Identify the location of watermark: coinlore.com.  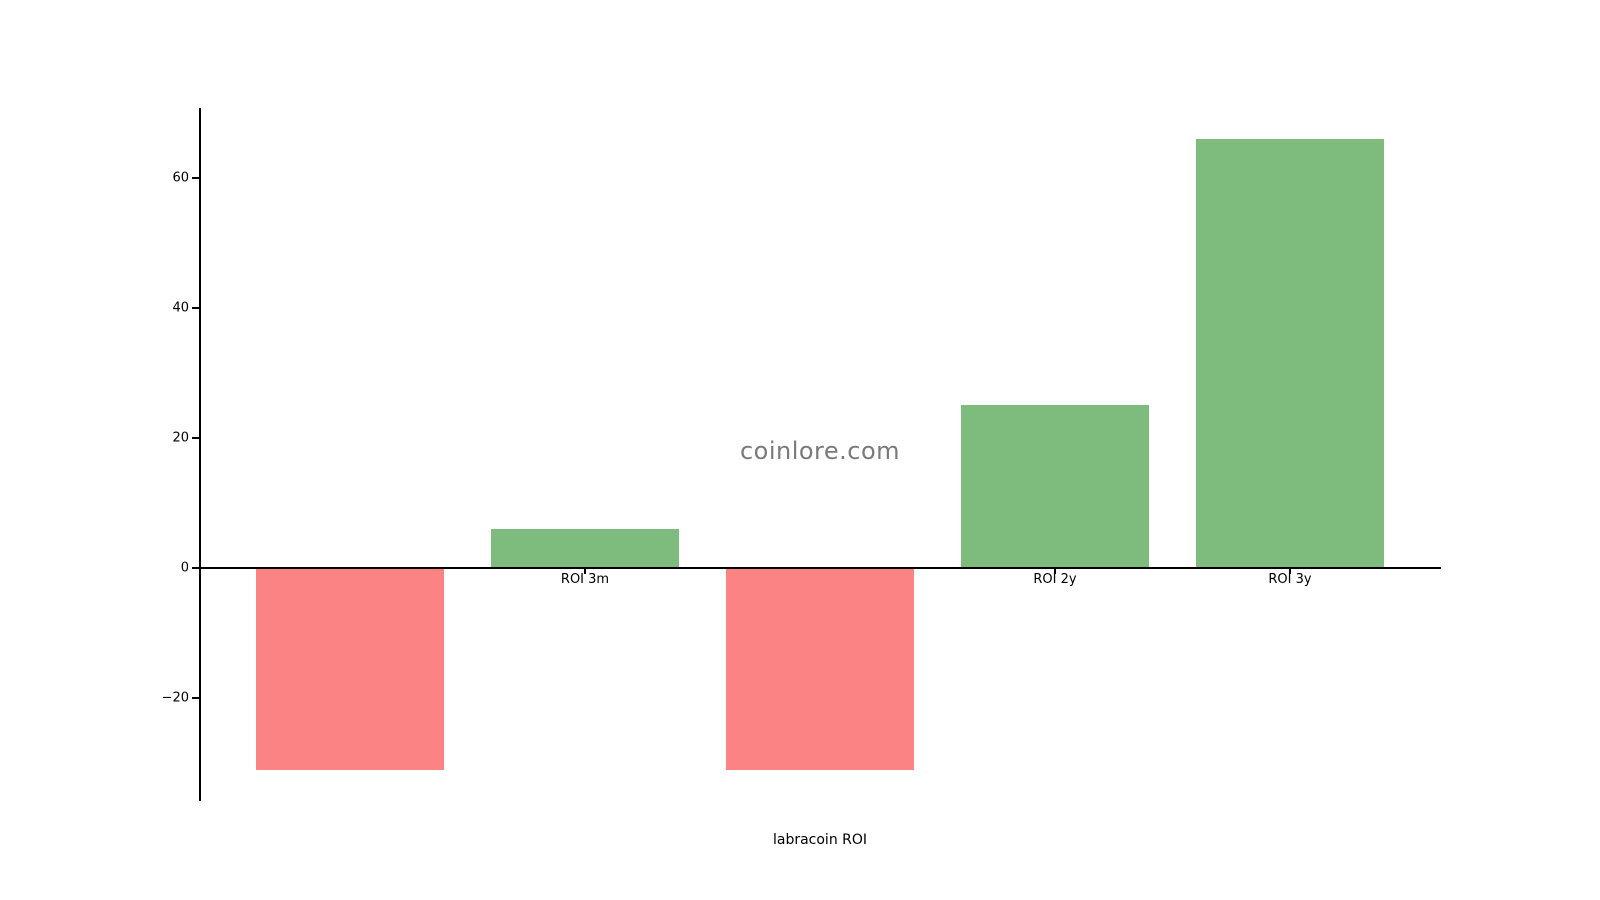
(820, 451).